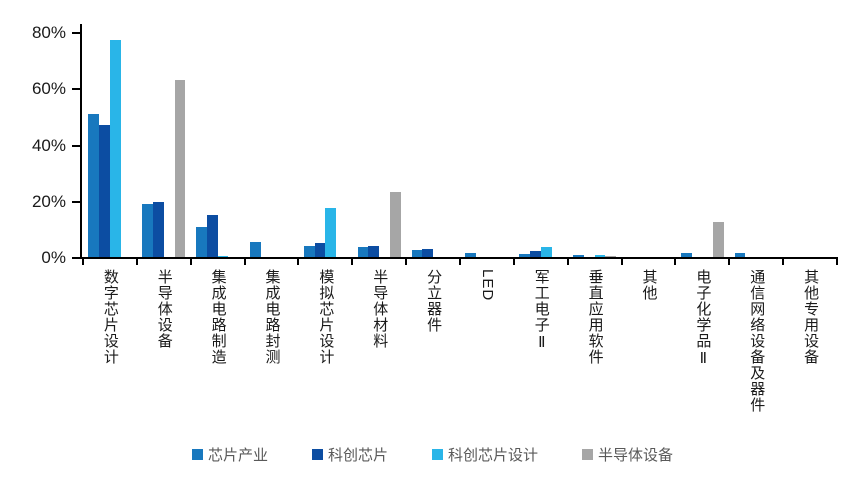 The height and width of the screenshot is (497, 865). I want to click on legend-item: 芯片产业, so click(229, 454).